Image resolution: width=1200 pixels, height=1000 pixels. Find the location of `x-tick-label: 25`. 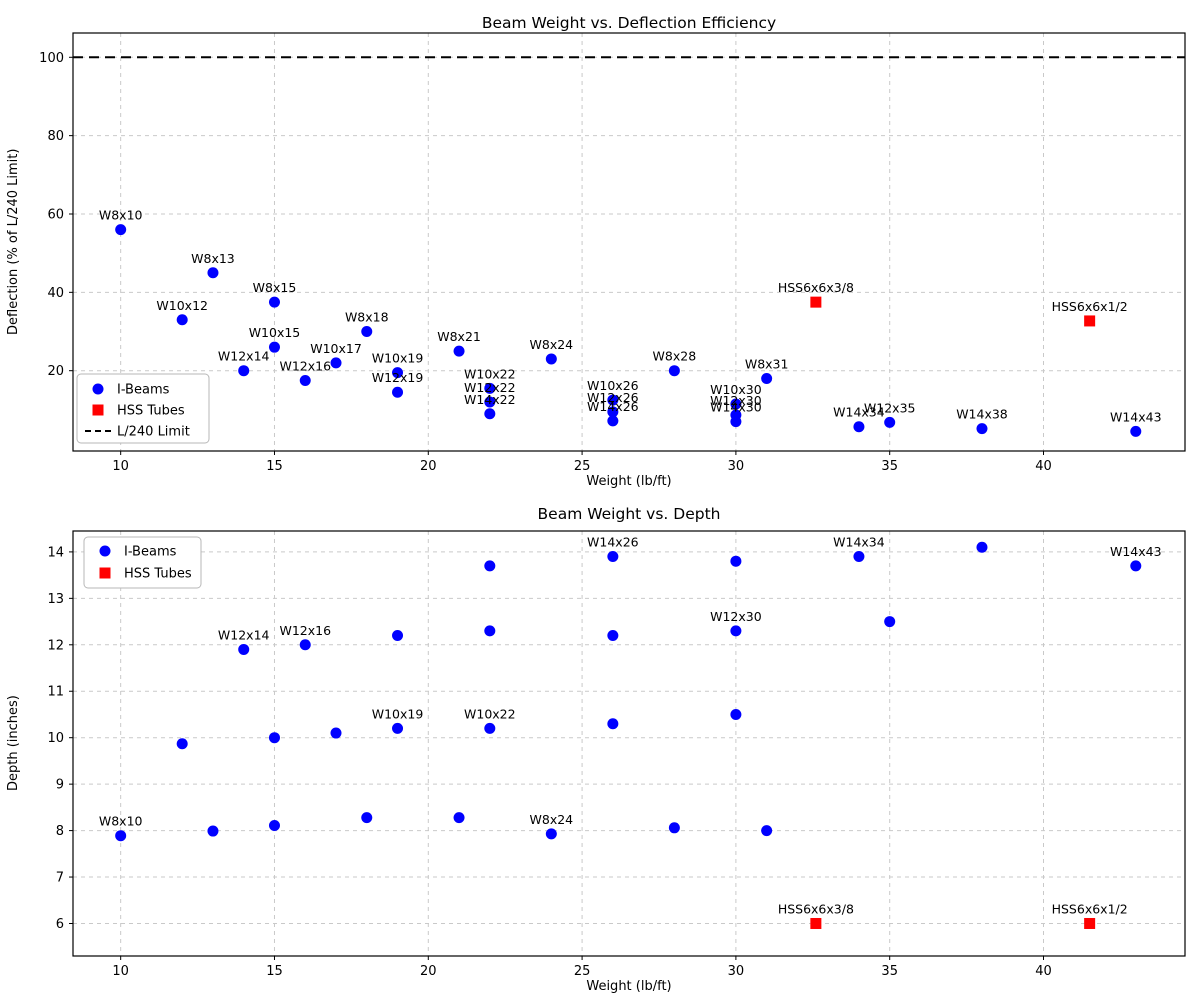

x-tick-label: 25 is located at coordinates (582, 466).